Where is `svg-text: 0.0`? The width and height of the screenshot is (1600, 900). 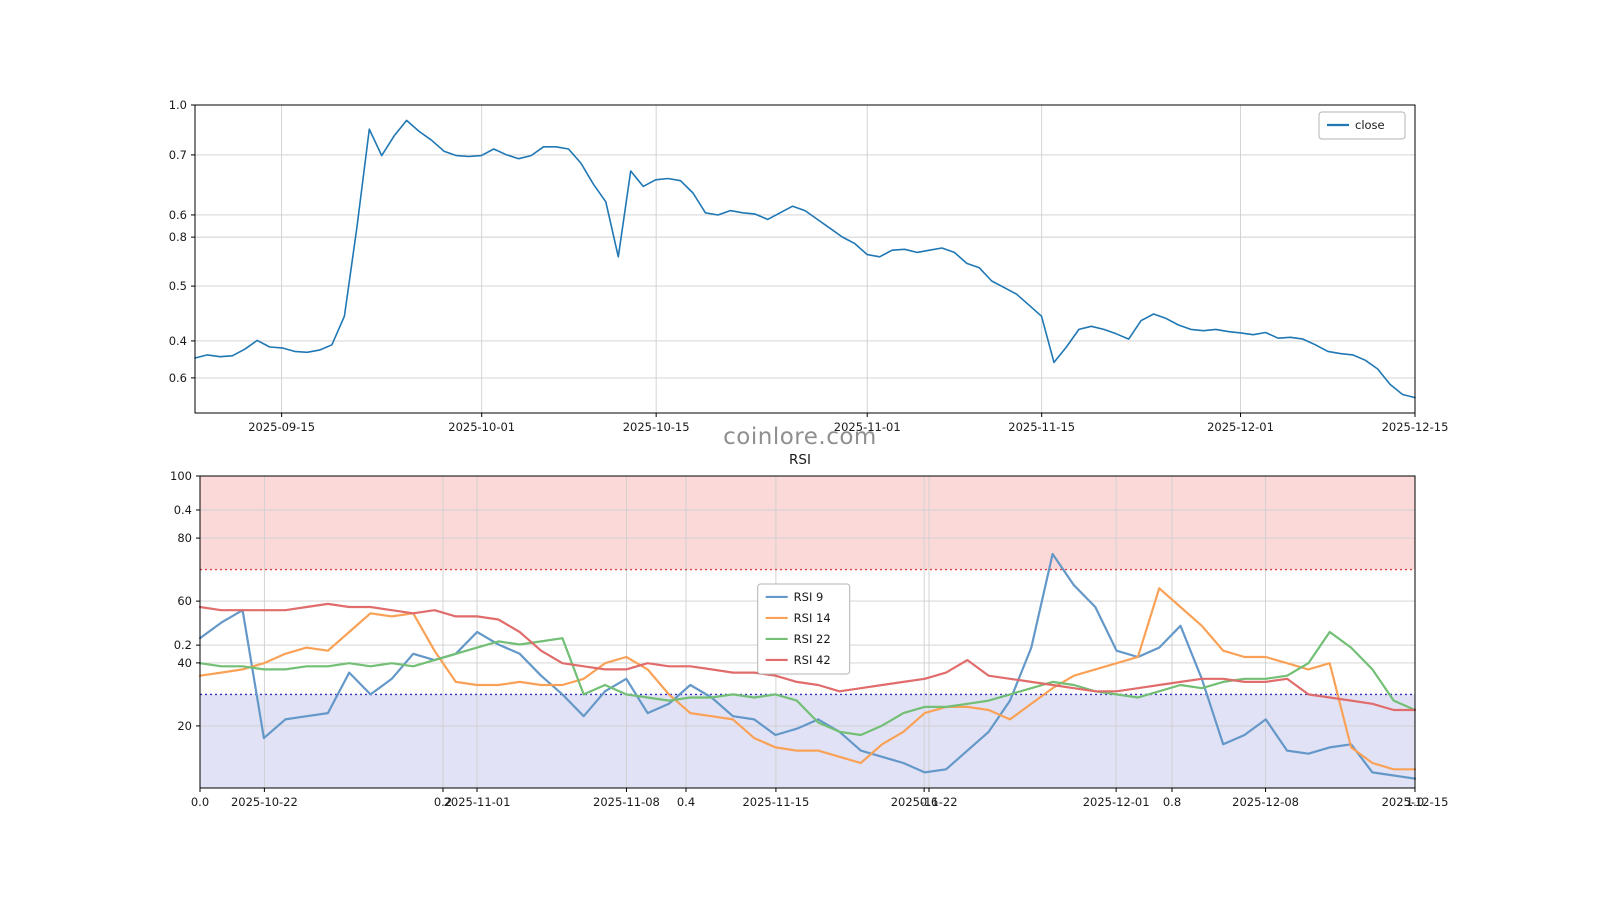
svg-text: 0.0 is located at coordinates (200, 802).